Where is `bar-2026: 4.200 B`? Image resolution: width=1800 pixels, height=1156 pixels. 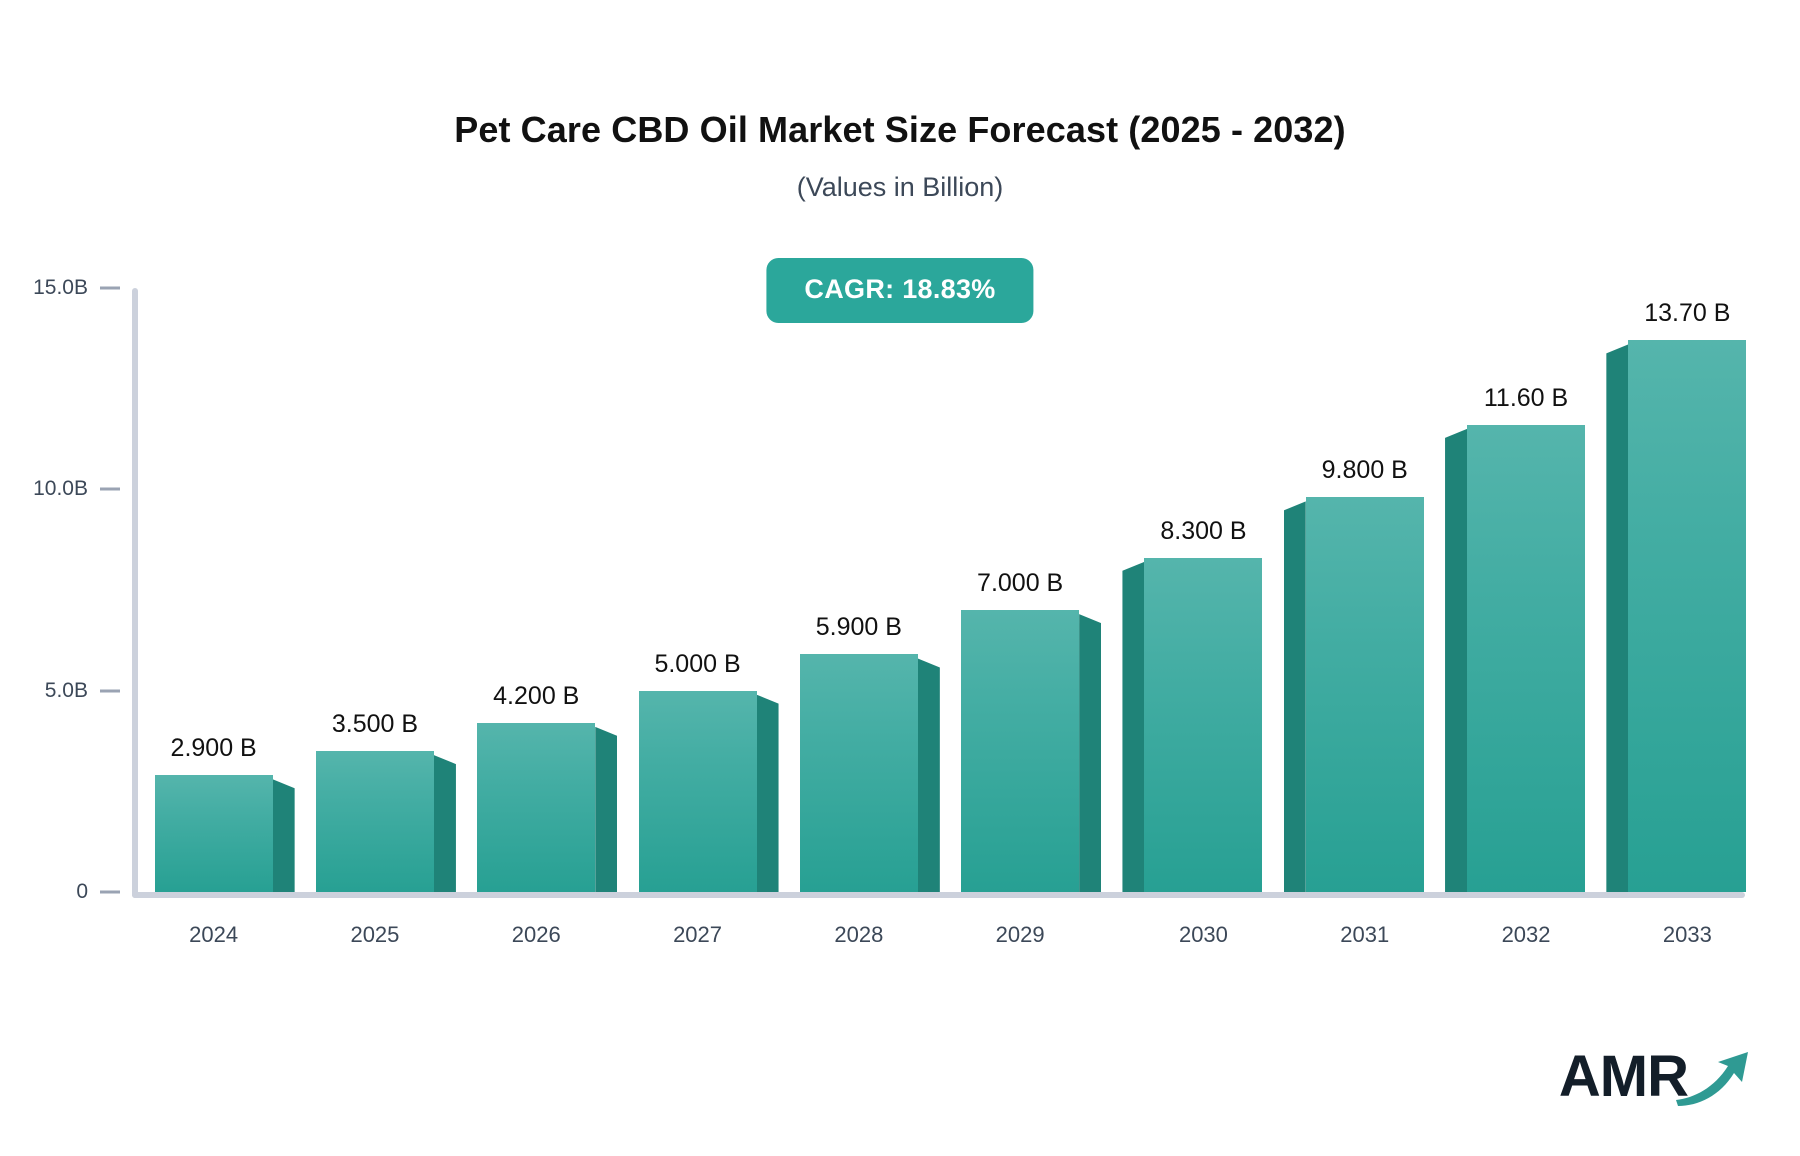 bar-2026: 4.200 B is located at coordinates (547, 777).